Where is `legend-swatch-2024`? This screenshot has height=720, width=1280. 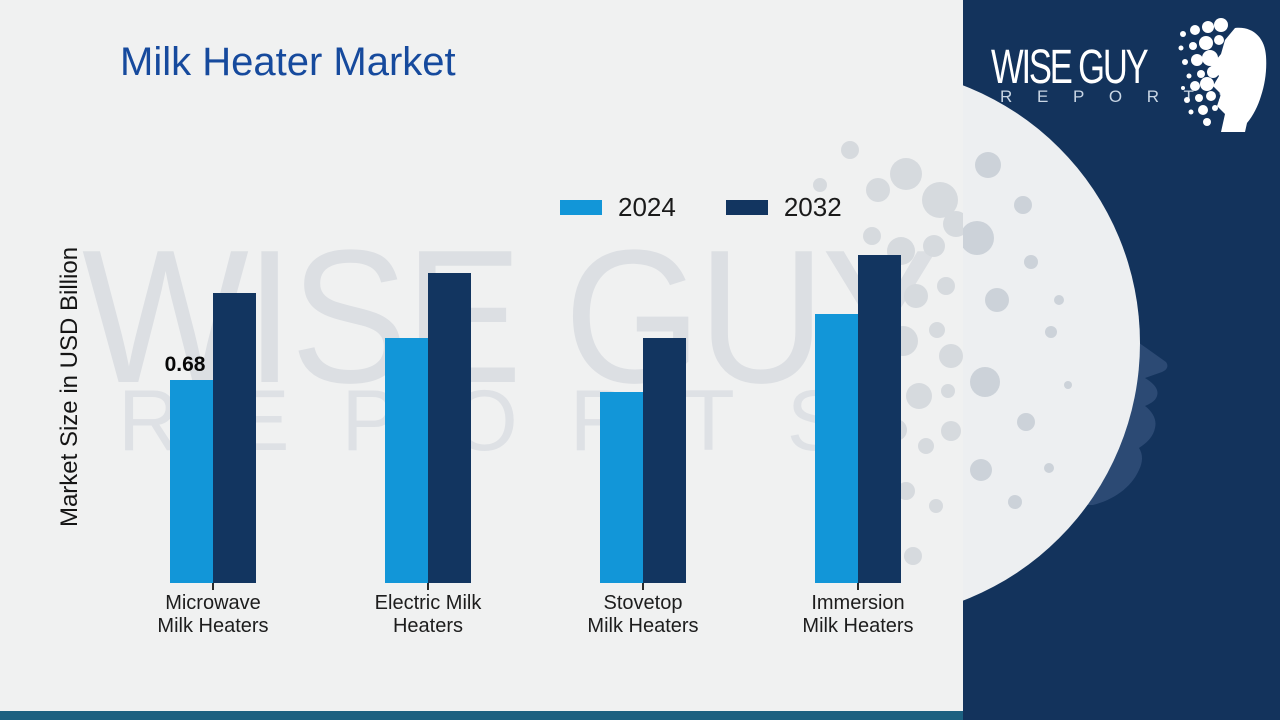 legend-swatch-2024 is located at coordinates (581, 207).